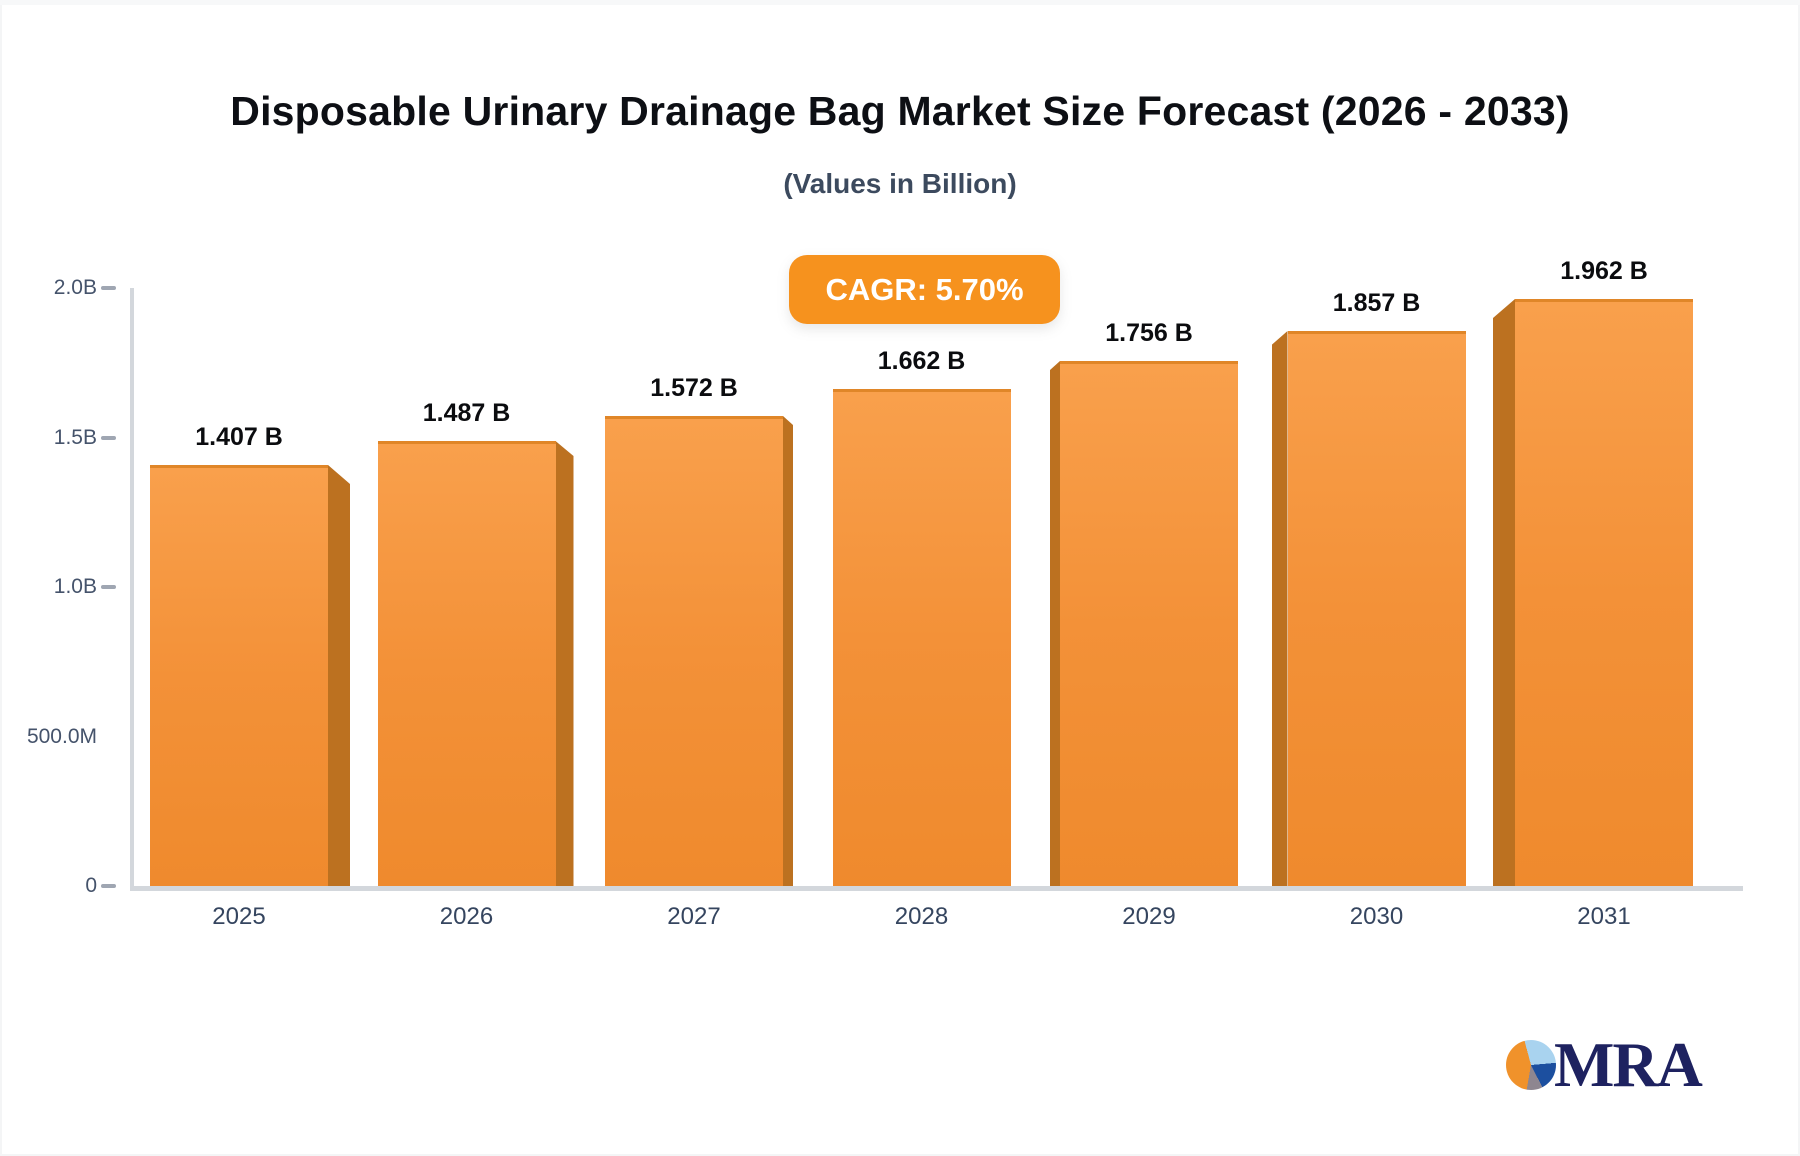 The image size is (1800, 1156). What do you see at coordinates (1376, 303) in the screenshot?
I see `bar-value-label: 1.857 B` at bounding box center [1376, 303].